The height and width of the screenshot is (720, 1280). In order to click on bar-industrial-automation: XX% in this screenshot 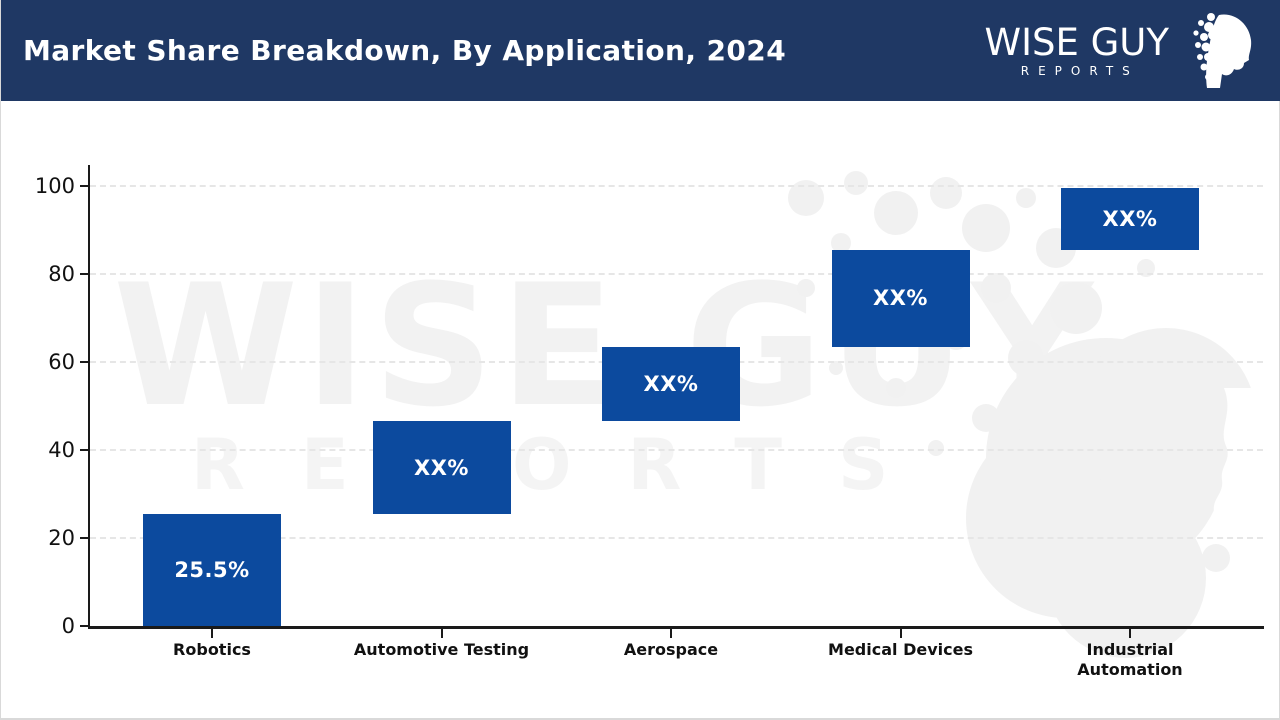, I will do `click(1130, 219)`.